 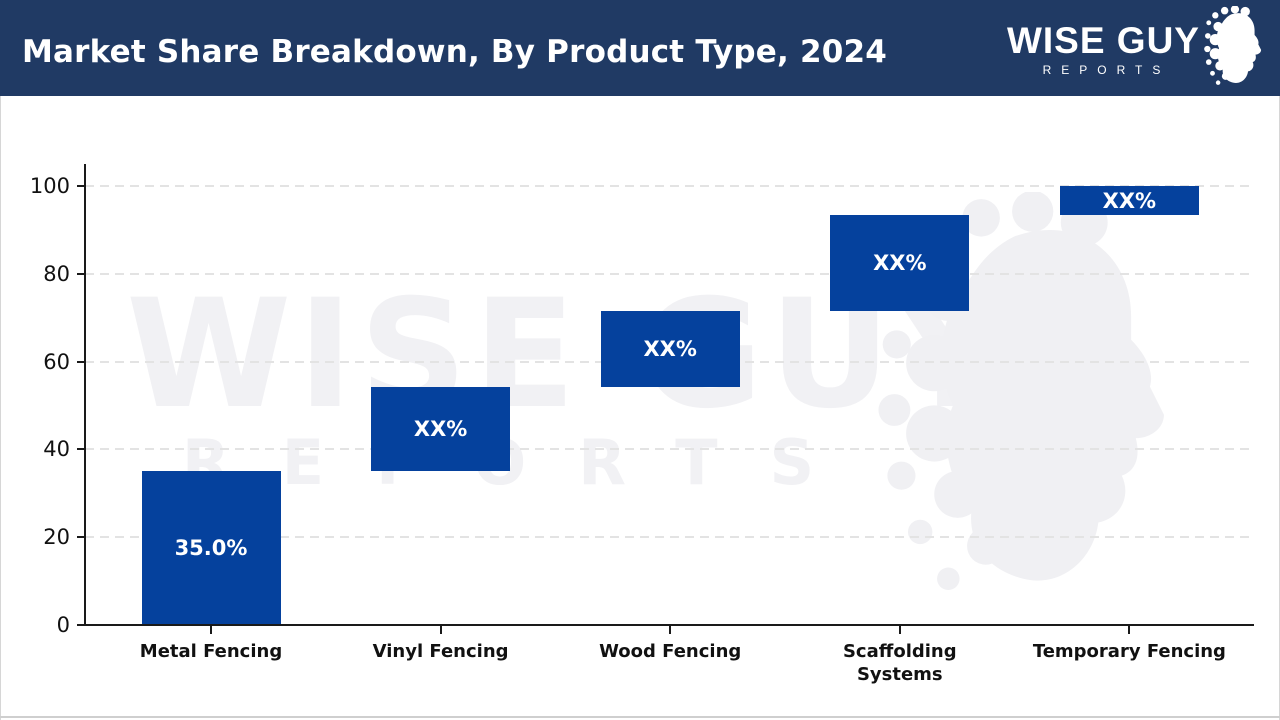 I want to click on y-axis-tick-label: 0, so click(x=63, y=625).